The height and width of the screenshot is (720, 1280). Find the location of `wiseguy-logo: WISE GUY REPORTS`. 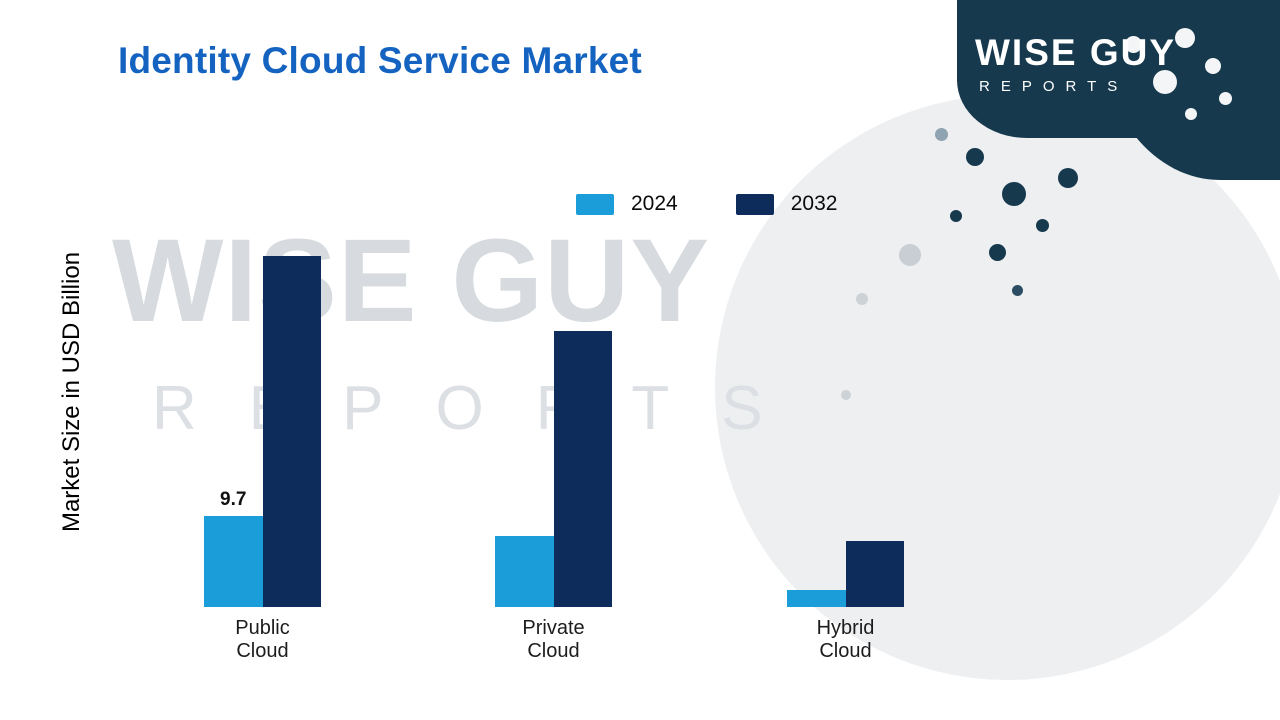

wiseguy-logo: WISE GUY REPORTS is located at coordinates (1075, 64).